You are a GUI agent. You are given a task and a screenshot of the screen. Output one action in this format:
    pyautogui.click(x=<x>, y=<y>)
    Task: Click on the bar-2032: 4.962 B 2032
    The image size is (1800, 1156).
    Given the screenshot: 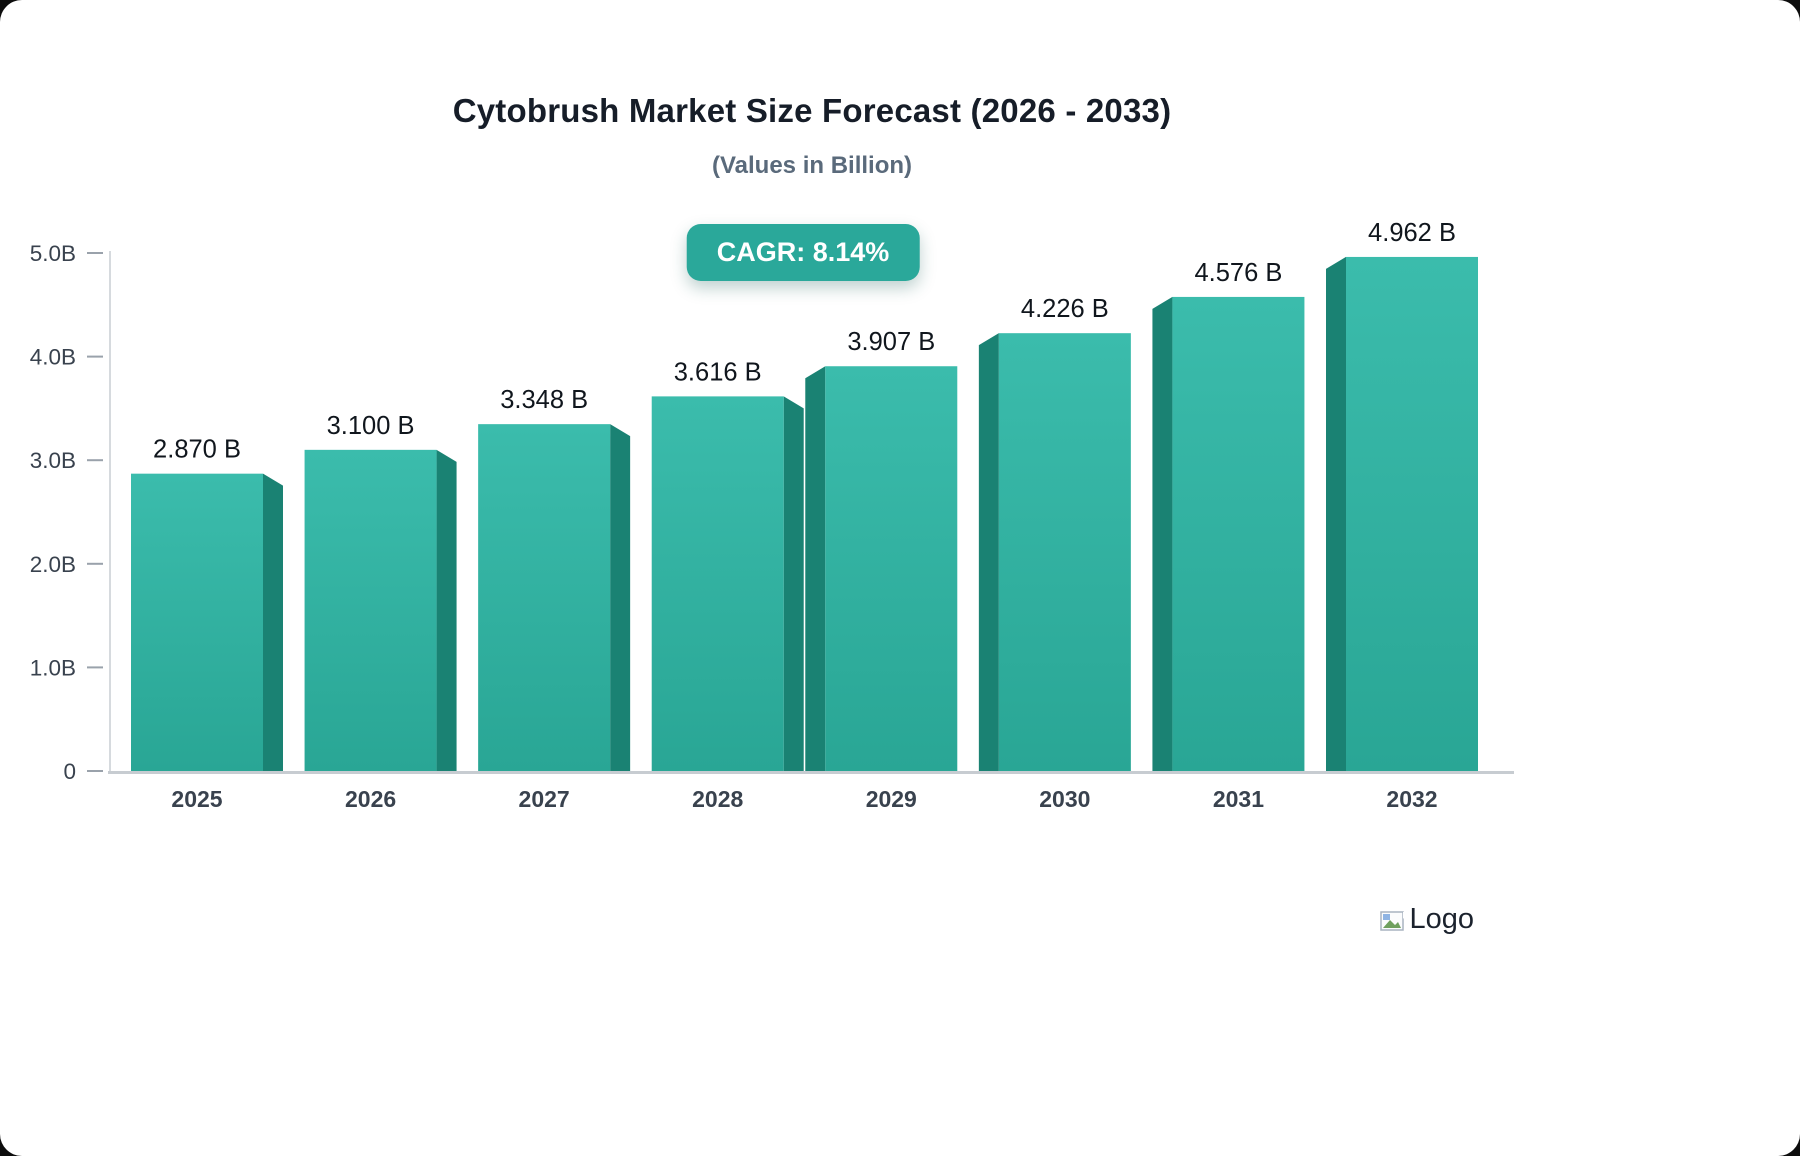 What is the action you would take?
    pyautogui.click(x=1402, y=515)
    